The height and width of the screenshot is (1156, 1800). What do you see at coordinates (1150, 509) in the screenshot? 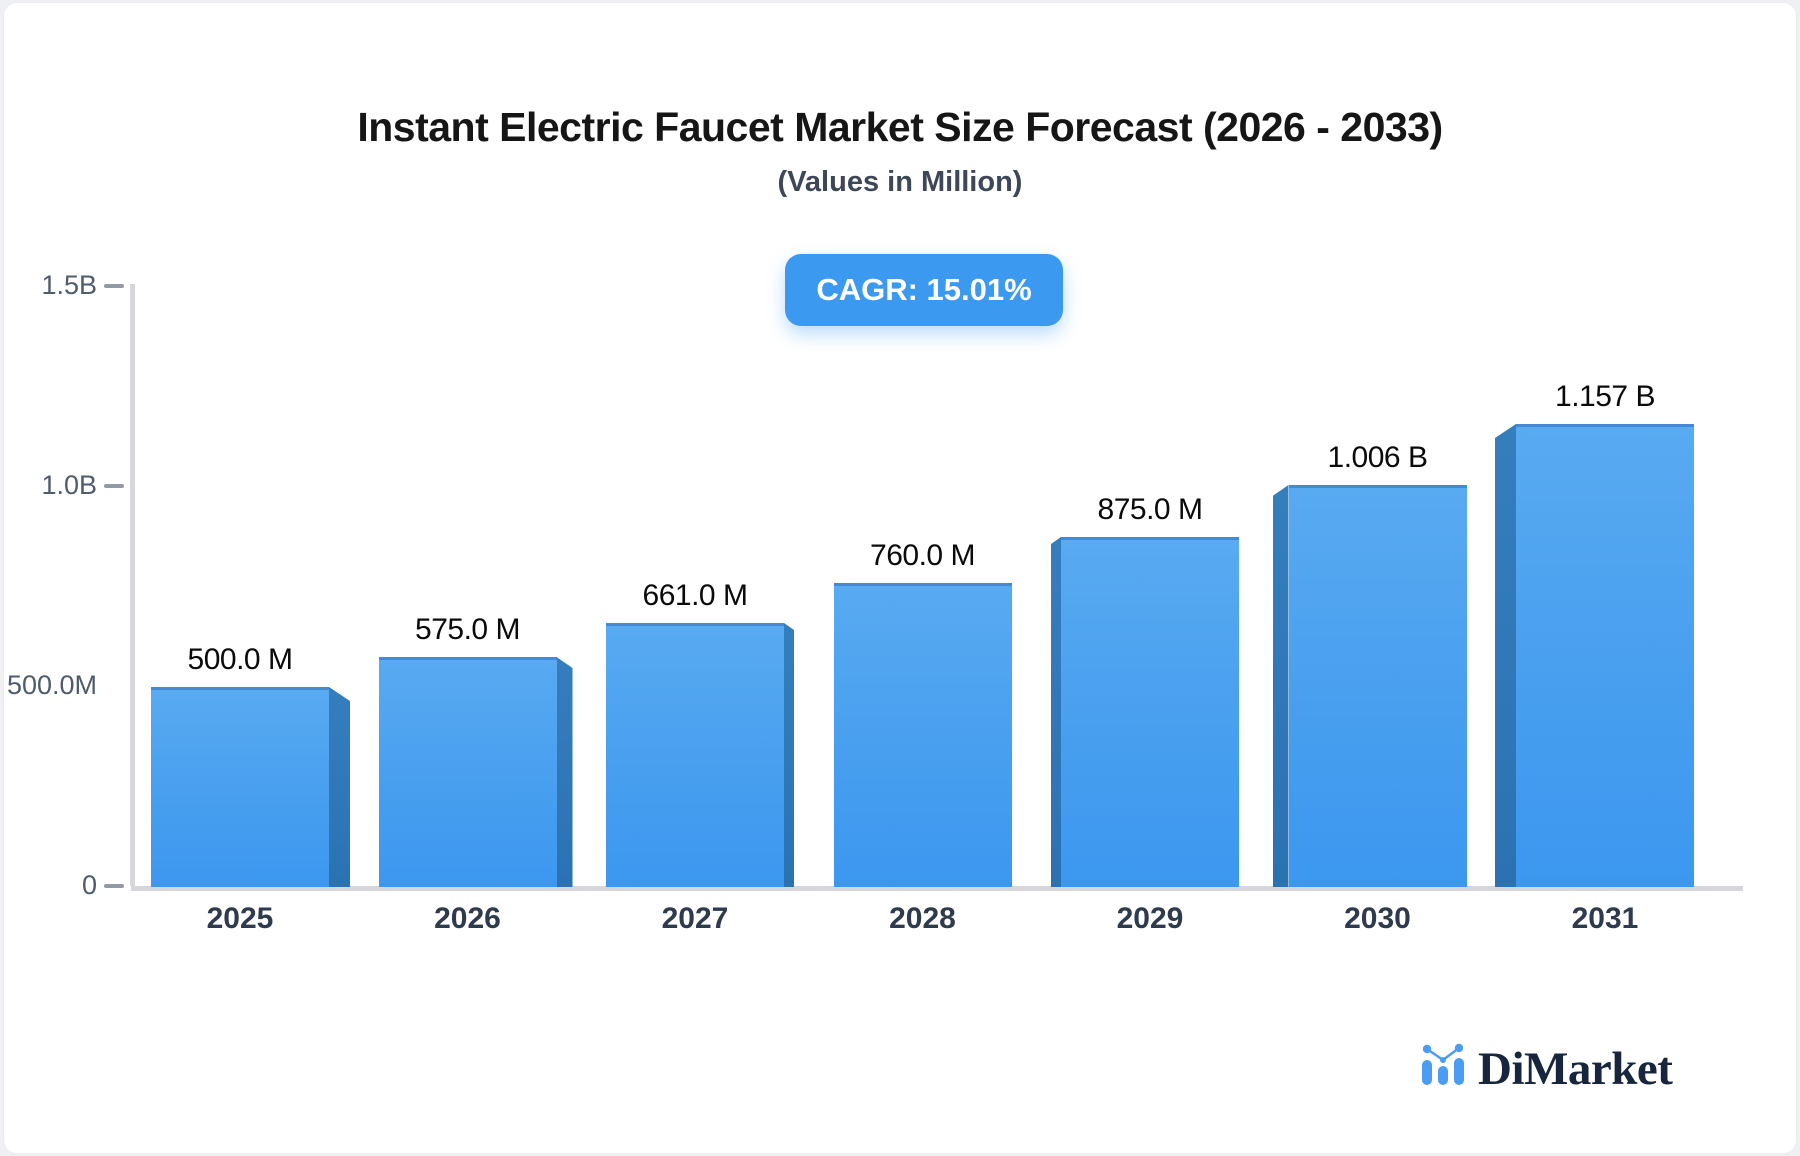
I see `bar-value-label: 875.0 M` at bounding box center [1150, 509].